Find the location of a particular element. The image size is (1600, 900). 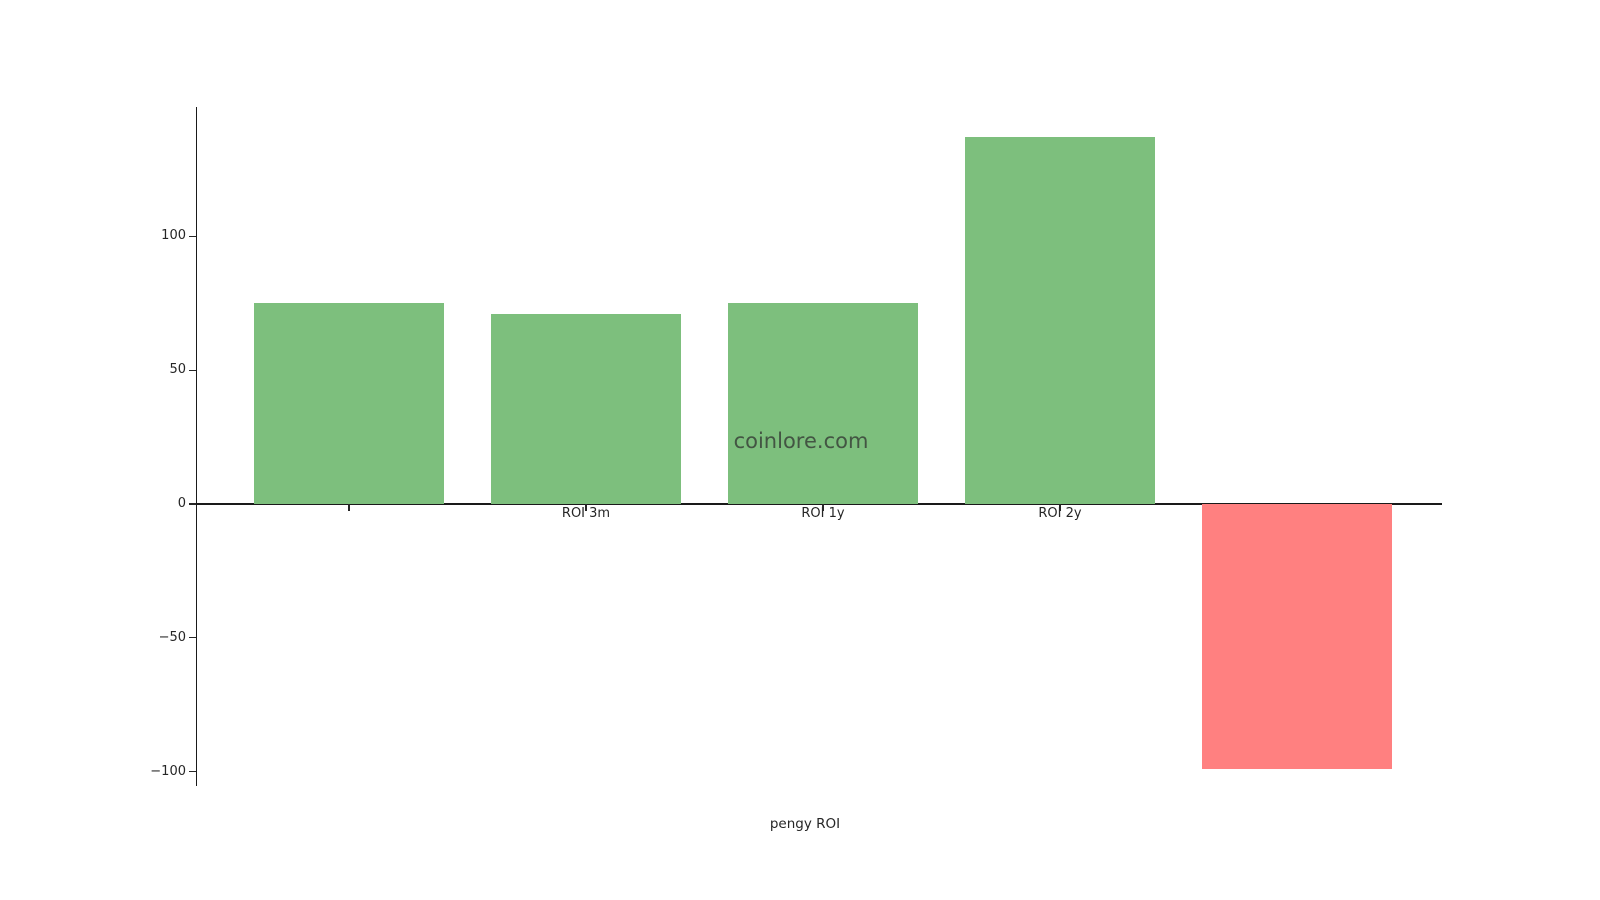

y-tick-label: −100 is located at coordinates (168, 771).